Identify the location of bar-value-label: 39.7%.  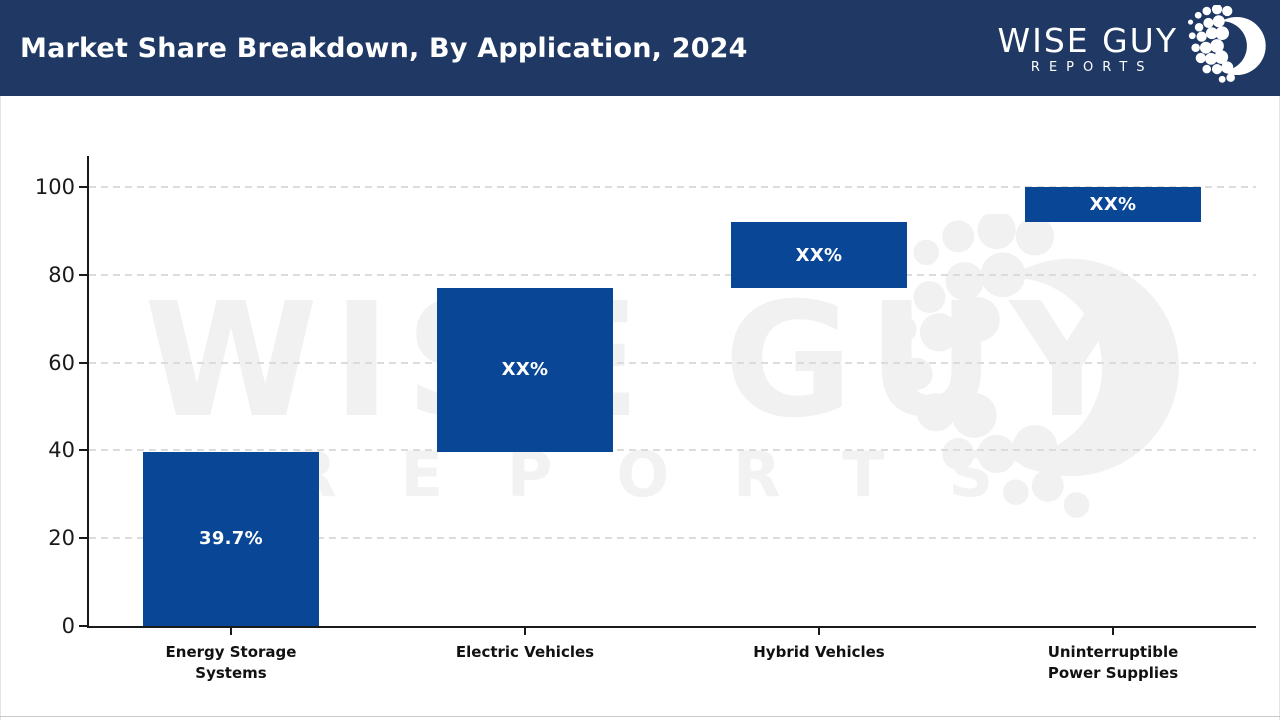
(231, 539).